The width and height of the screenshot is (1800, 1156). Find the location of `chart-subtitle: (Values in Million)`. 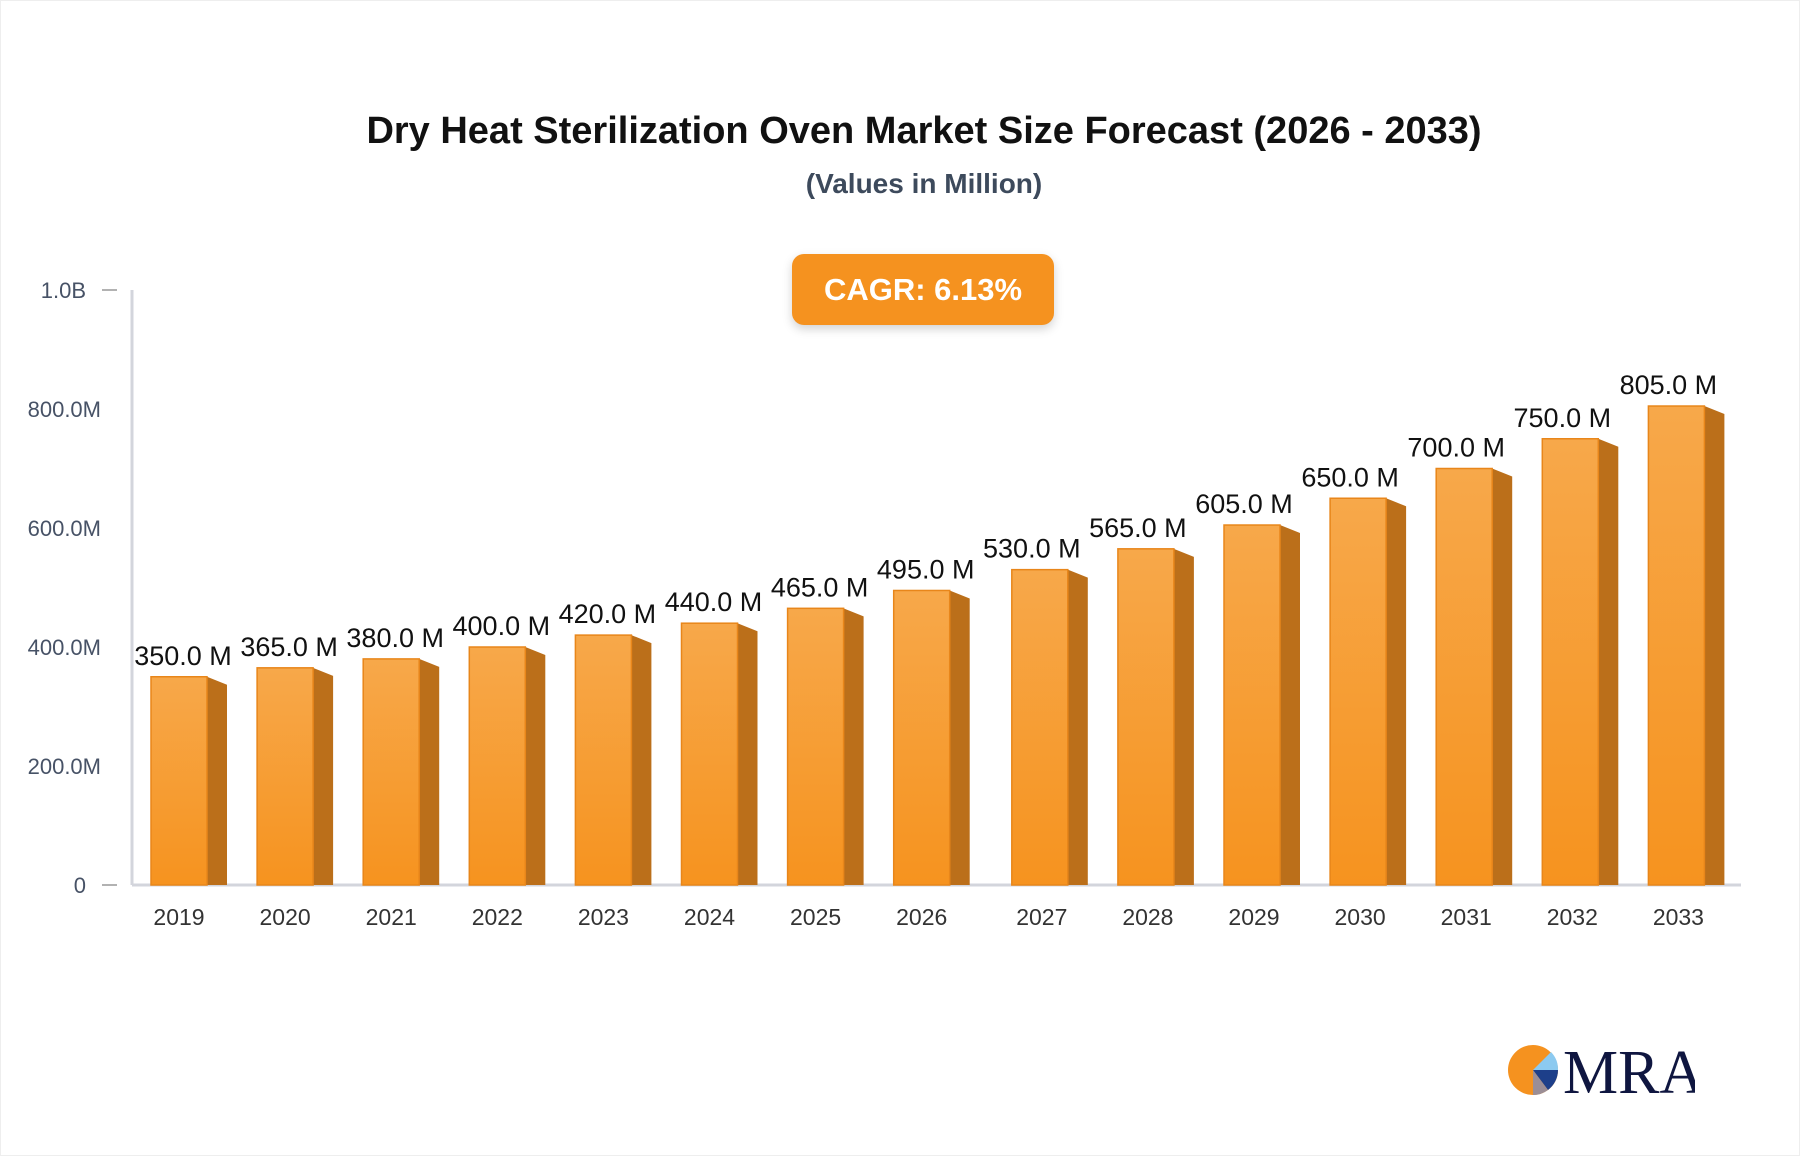

chart-subtitle: (Values in Million) is located at coordinates (924, 183).